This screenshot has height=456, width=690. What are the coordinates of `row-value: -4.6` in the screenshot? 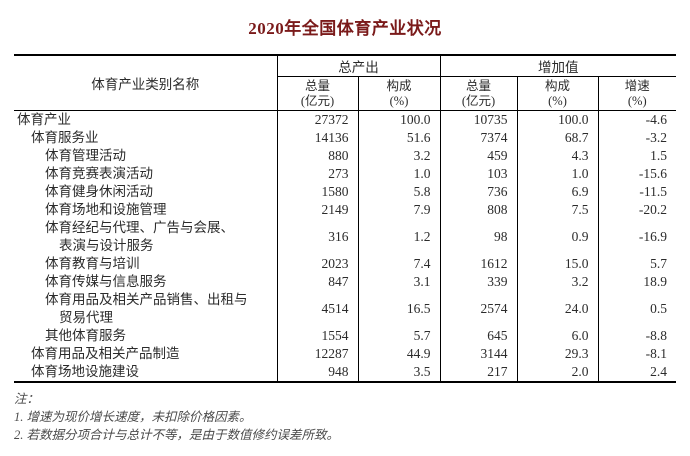 It's located at (656, 119).